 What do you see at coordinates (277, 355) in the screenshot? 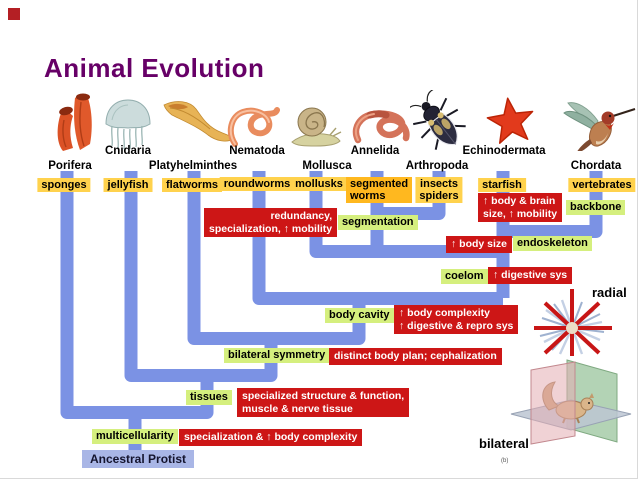
I see `trait-bilateral-symmetry: bilateral symmetry` at bounding box center [277, 355].